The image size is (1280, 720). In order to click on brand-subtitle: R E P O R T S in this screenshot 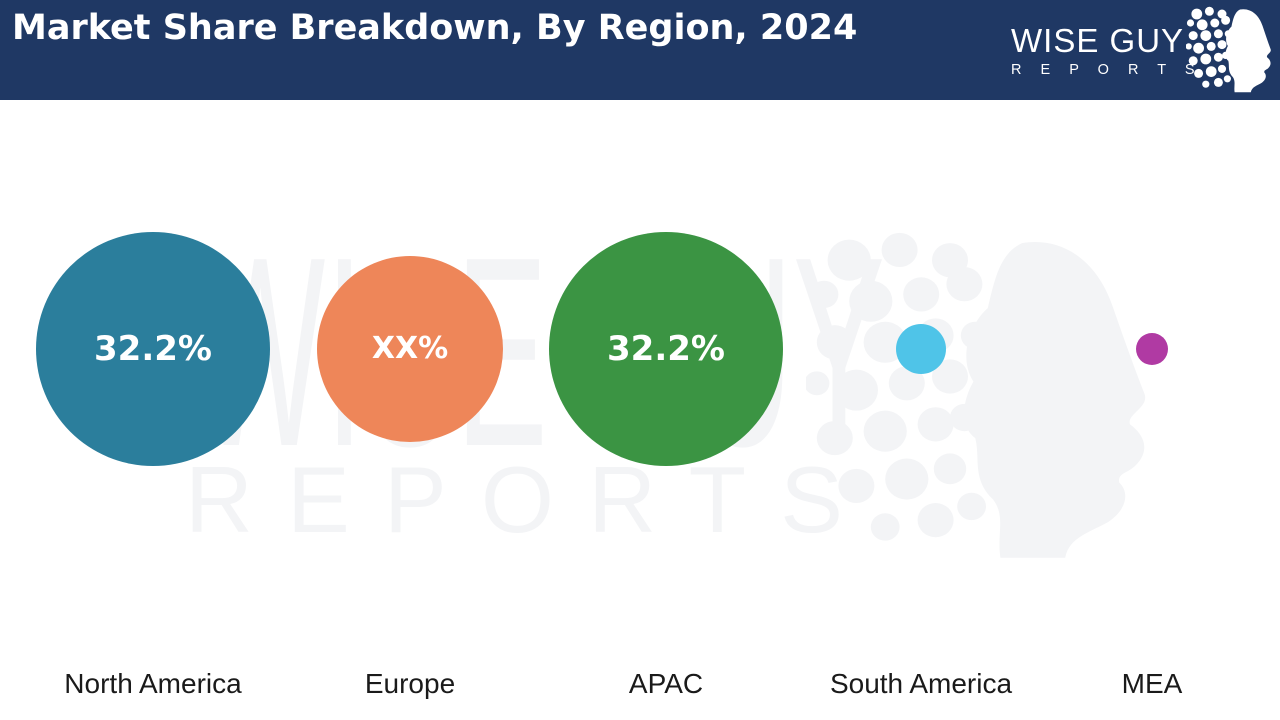, I will do `click(1106, 70)`.